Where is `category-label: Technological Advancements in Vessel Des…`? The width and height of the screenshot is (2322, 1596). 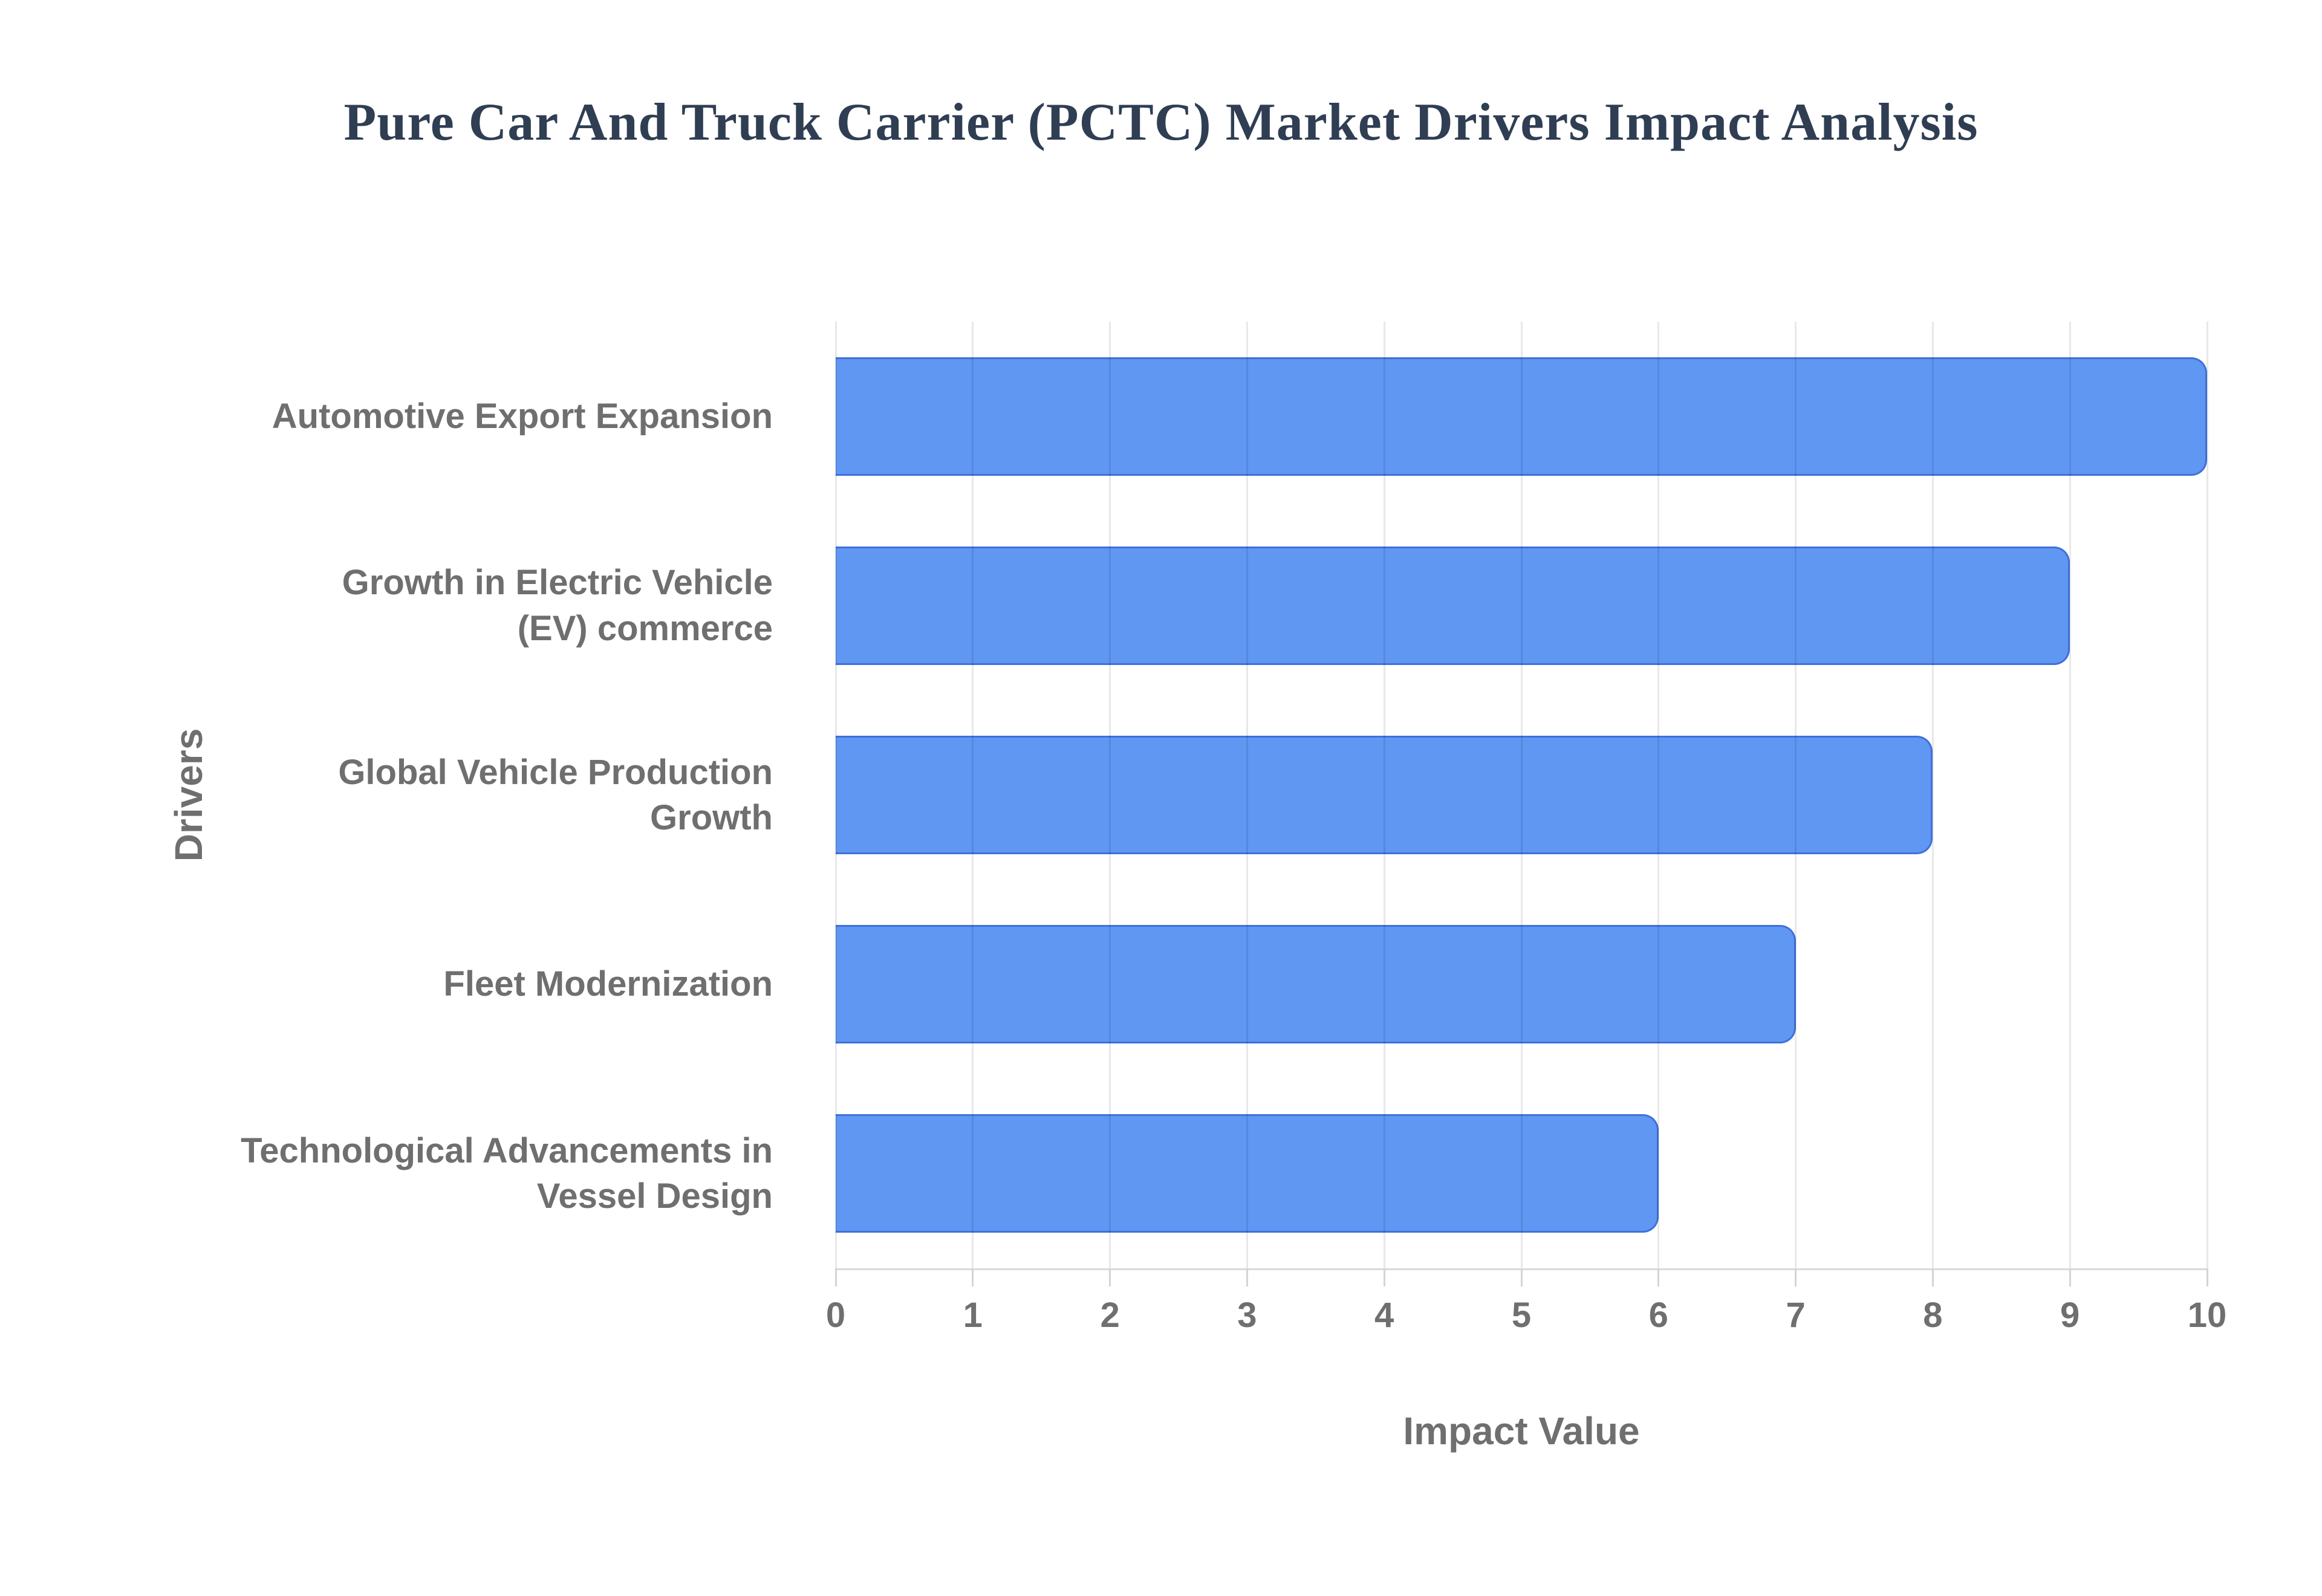 category-label: Technological Advancements in Vessel Des… is located at coordinates (507, 1173).